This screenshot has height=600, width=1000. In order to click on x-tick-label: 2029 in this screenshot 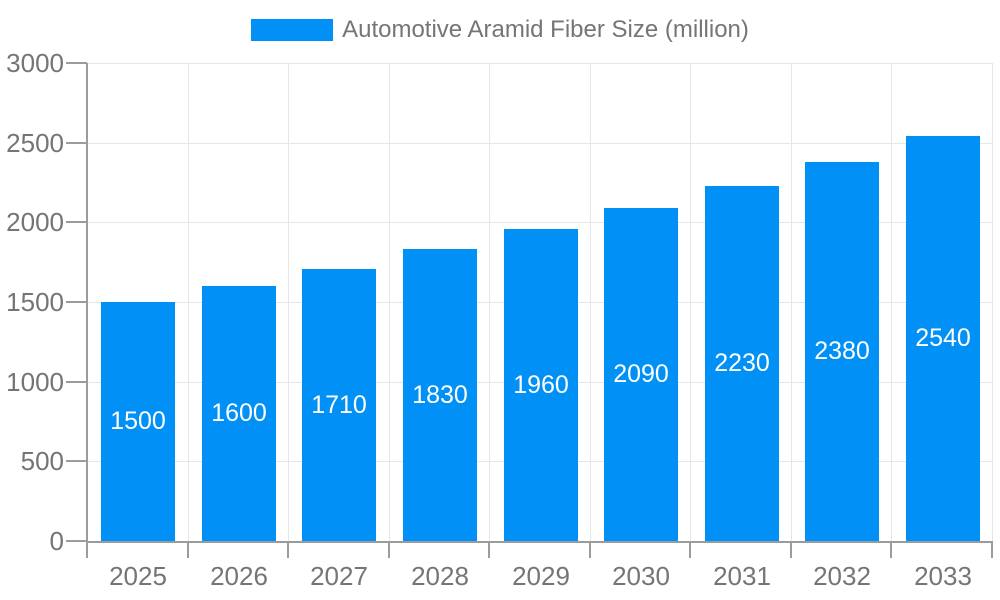, I will do `click(541, 576)`.